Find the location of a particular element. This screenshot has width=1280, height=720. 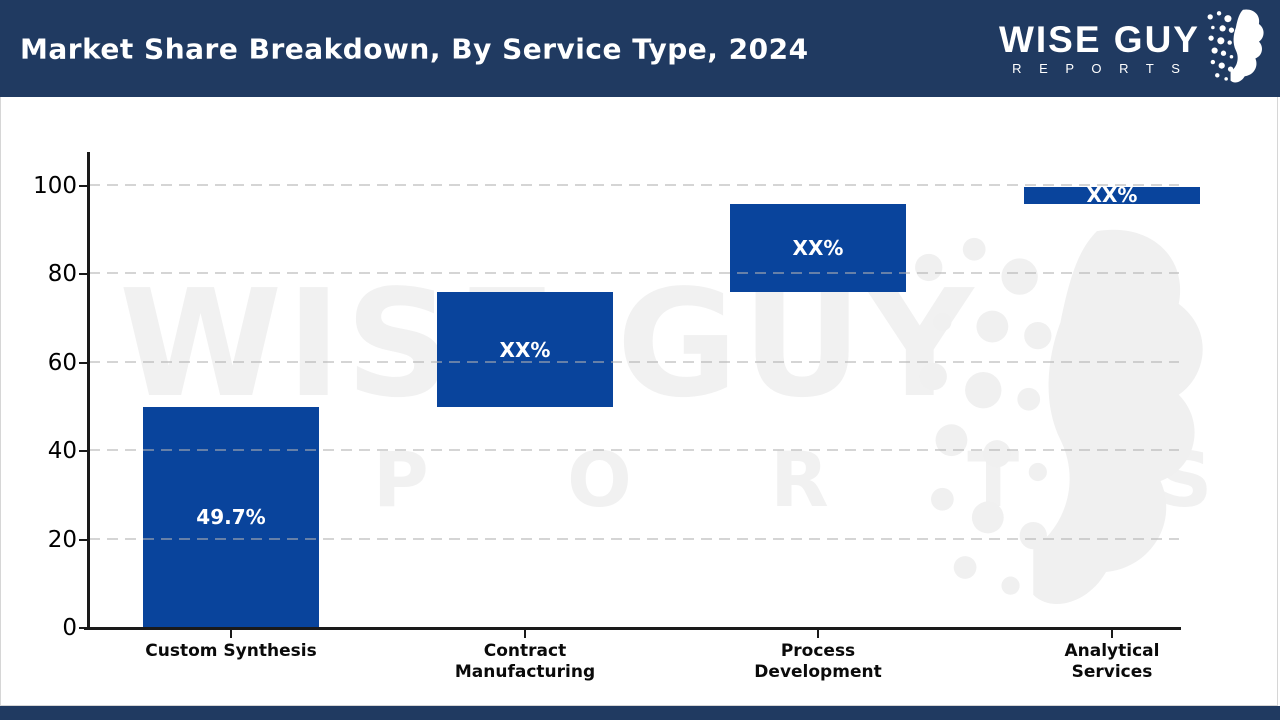

y-tick-label-0: 0 is located at coordinates (69, 628).